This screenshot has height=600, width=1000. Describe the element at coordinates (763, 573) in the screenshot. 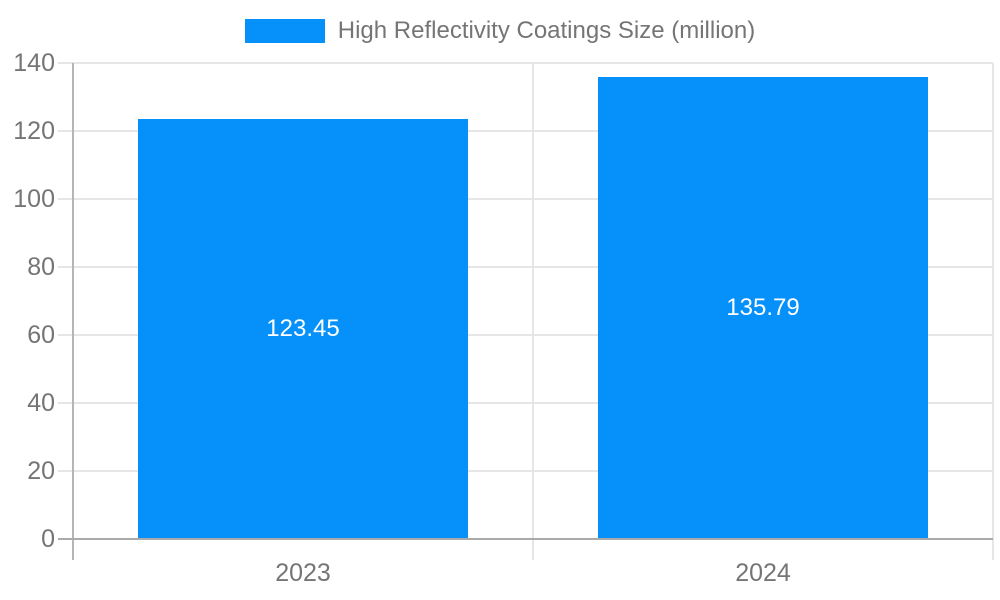

I see `x-tick-label: 2024` at that location.